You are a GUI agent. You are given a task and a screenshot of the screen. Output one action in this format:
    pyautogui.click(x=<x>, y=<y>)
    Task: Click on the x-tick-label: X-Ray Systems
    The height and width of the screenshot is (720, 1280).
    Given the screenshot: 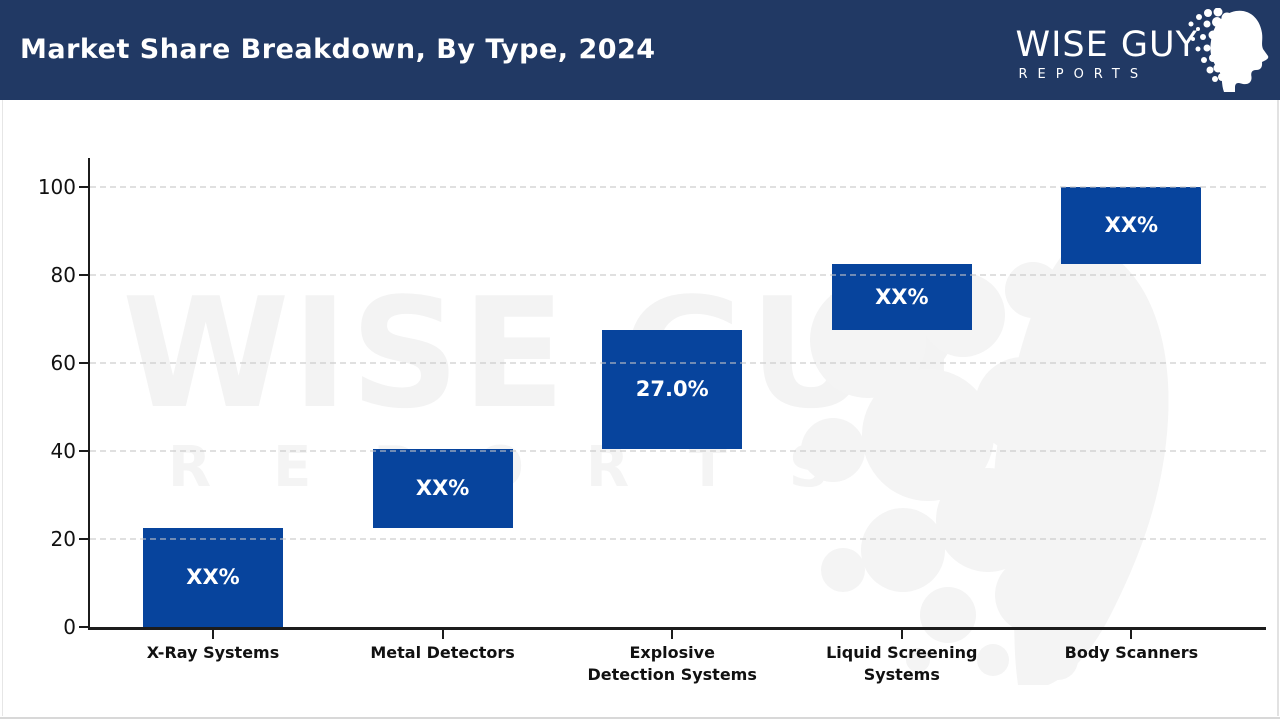 What is the action you would take?
    pyautogui.click(x=213, y=652)
    